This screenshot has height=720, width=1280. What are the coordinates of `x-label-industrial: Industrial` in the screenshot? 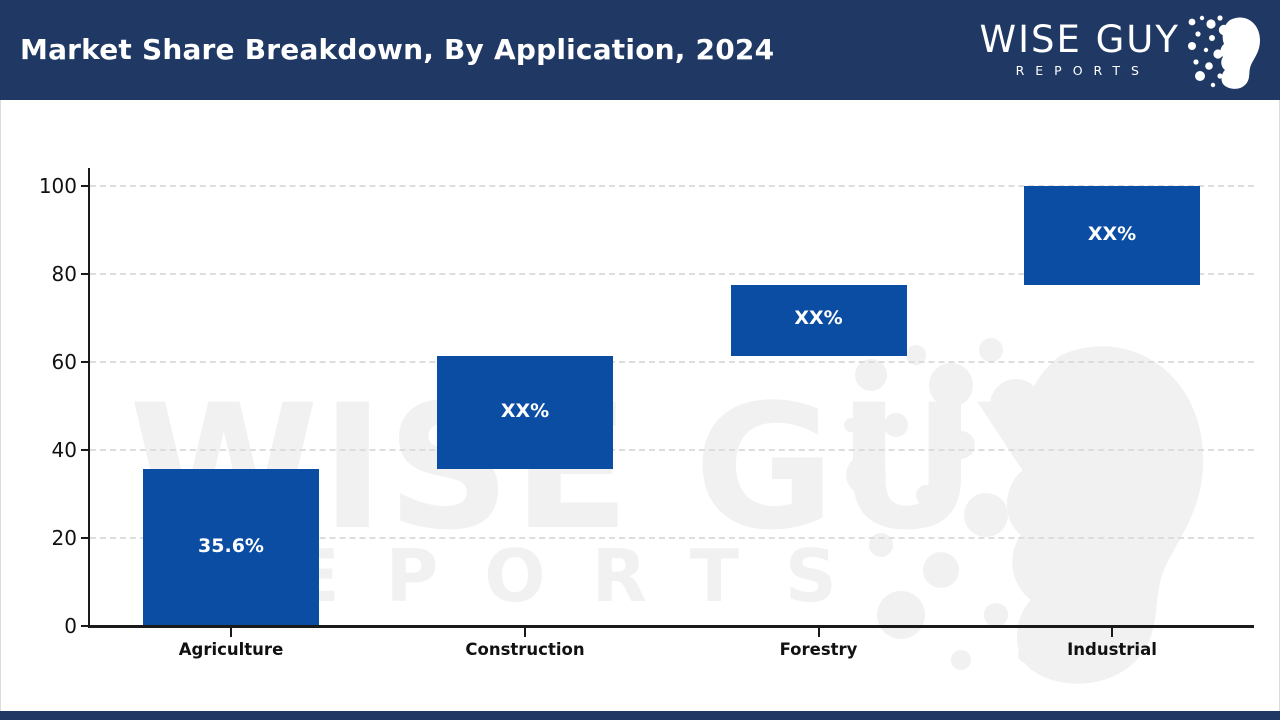 It's located at (1112, 649).